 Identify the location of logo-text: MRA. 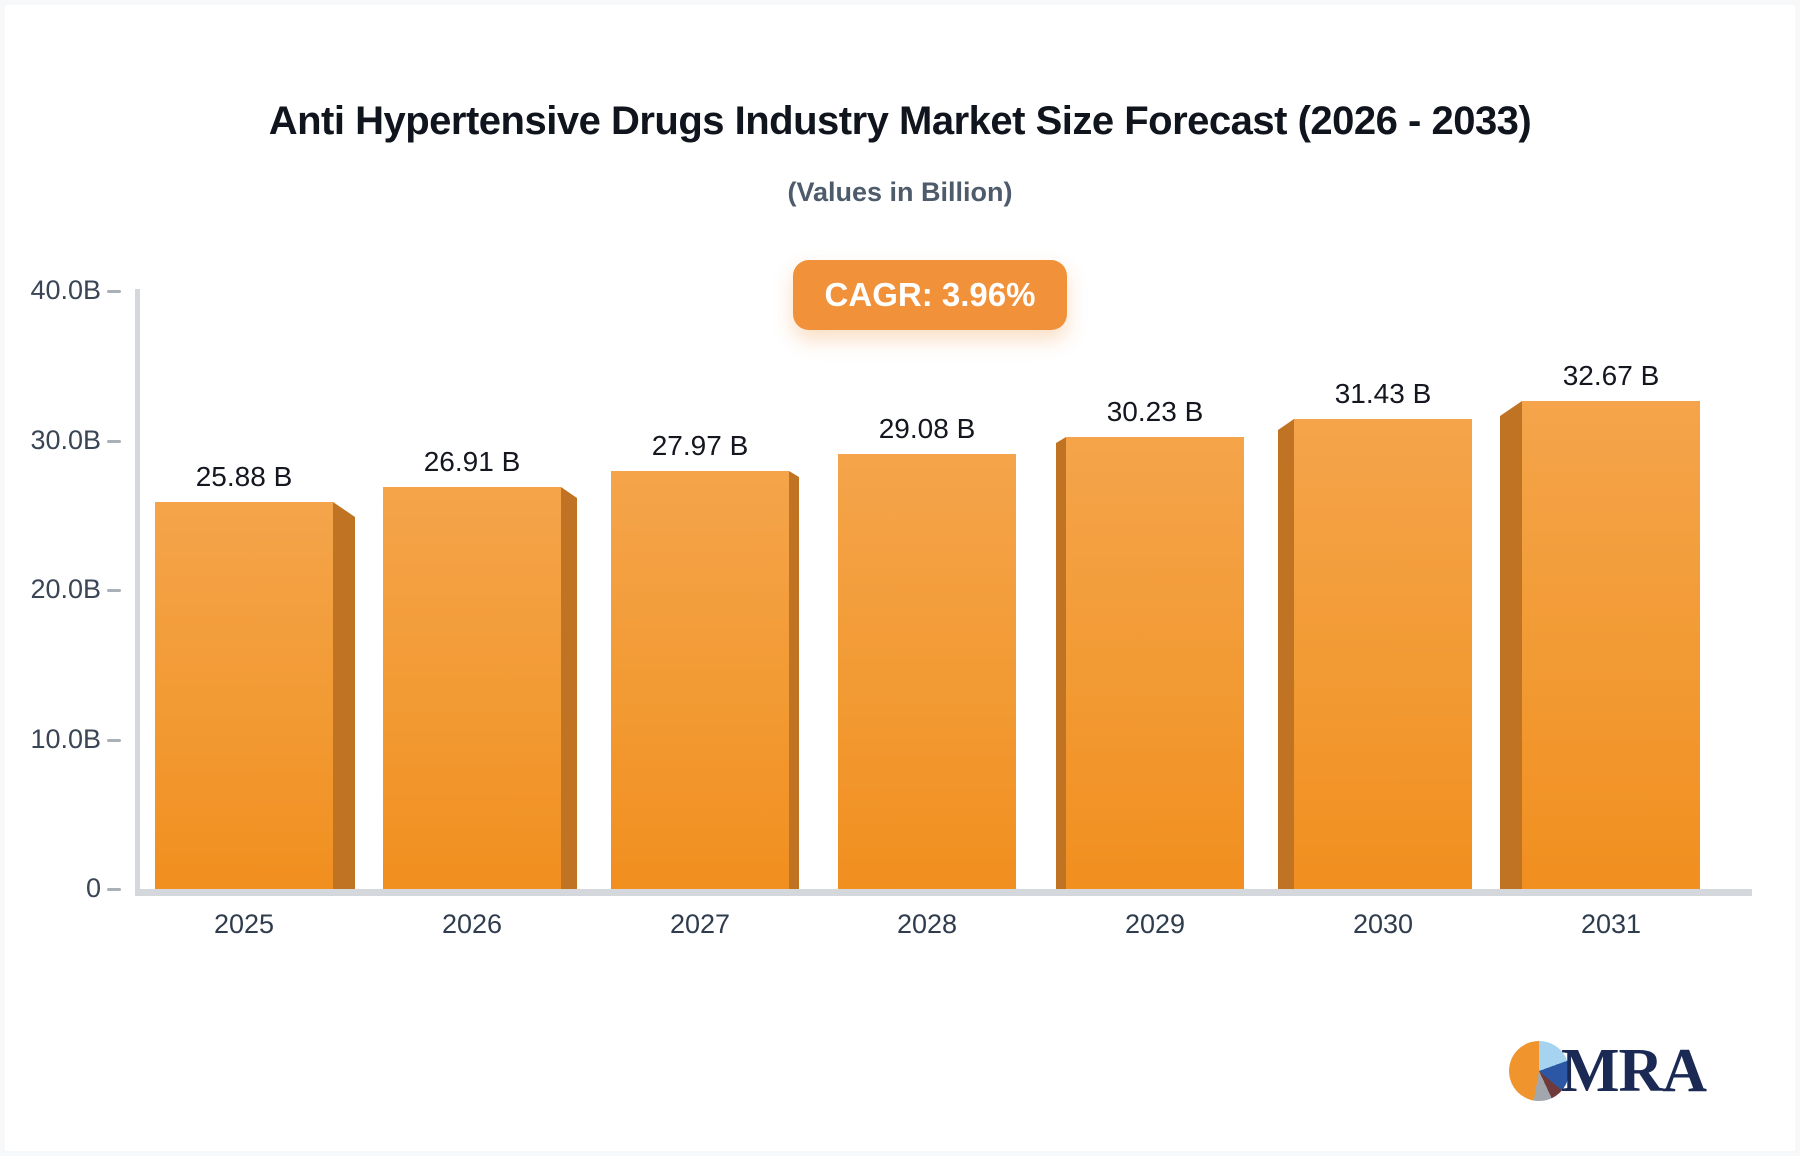
(1634, 1071).